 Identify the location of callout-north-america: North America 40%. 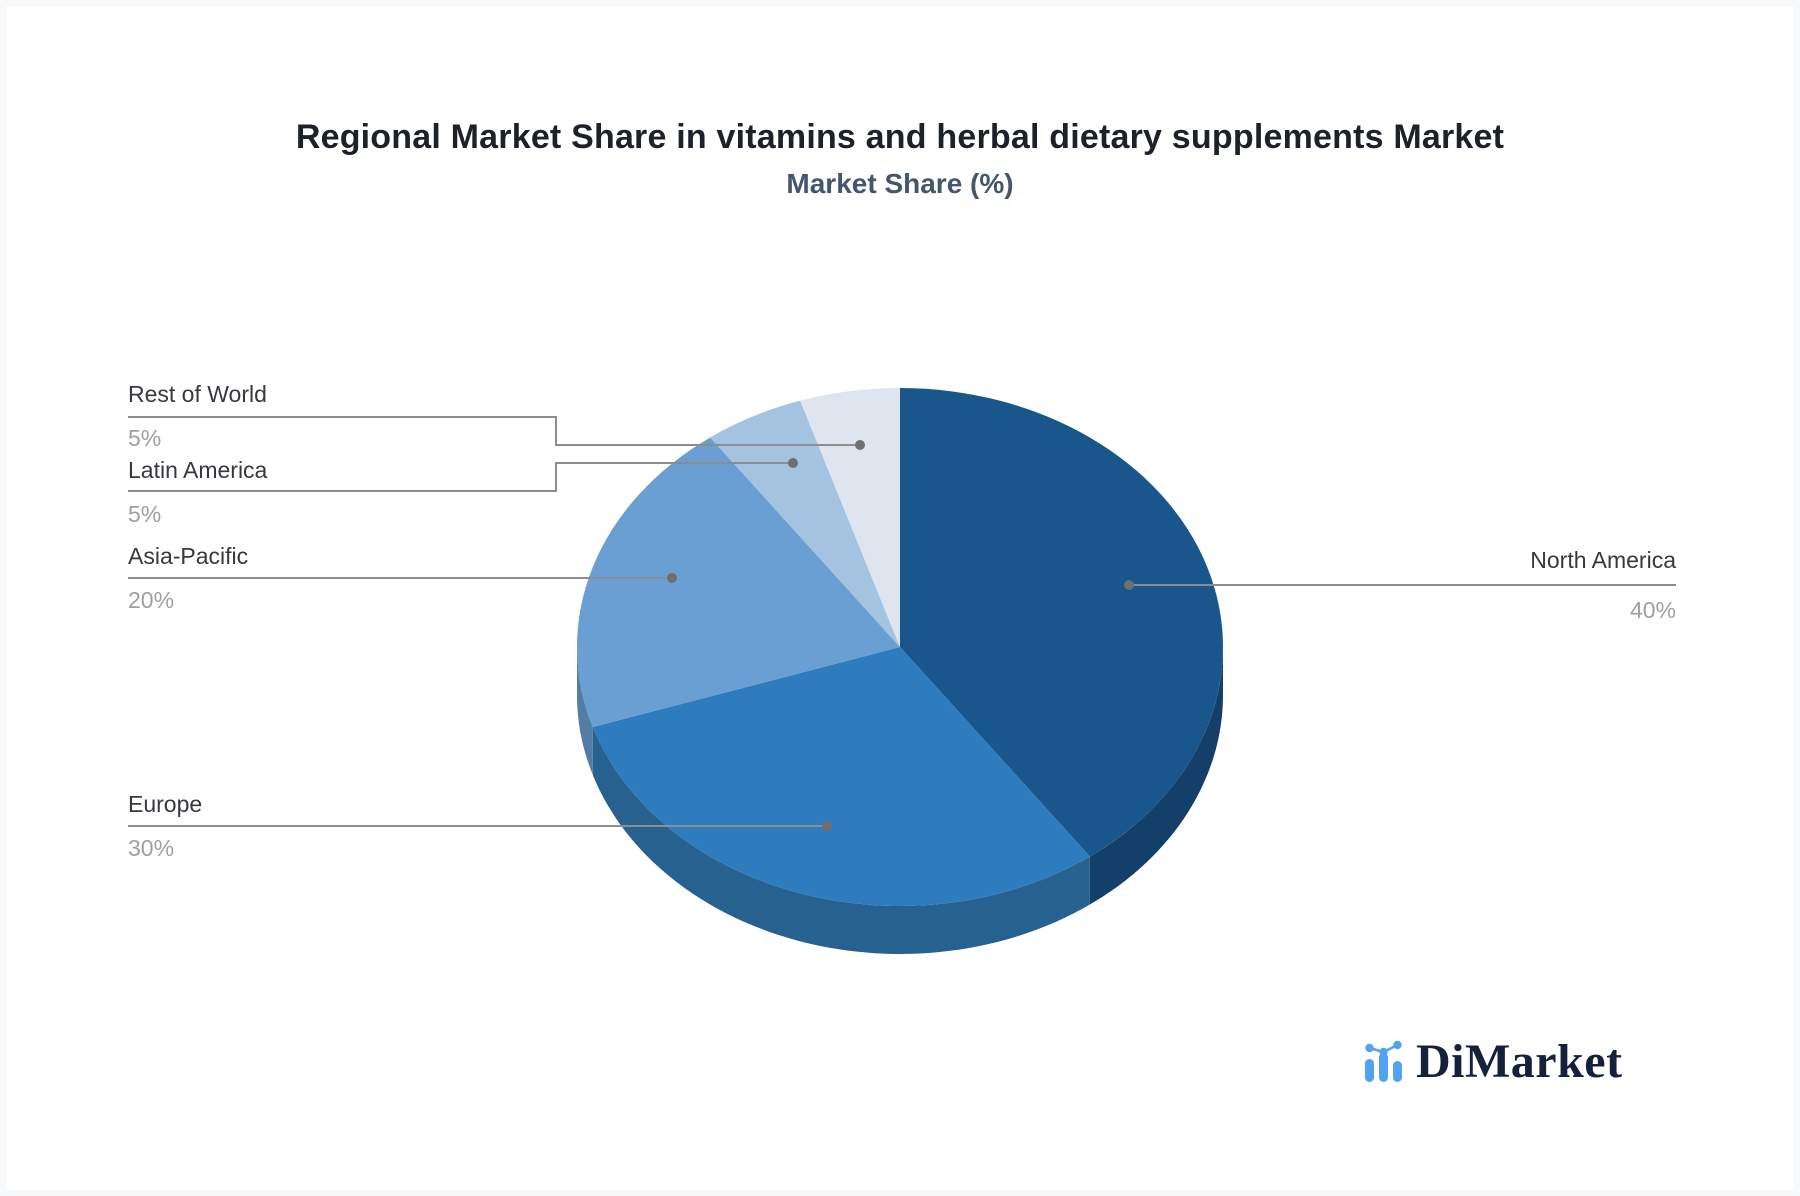
(1603, 585).